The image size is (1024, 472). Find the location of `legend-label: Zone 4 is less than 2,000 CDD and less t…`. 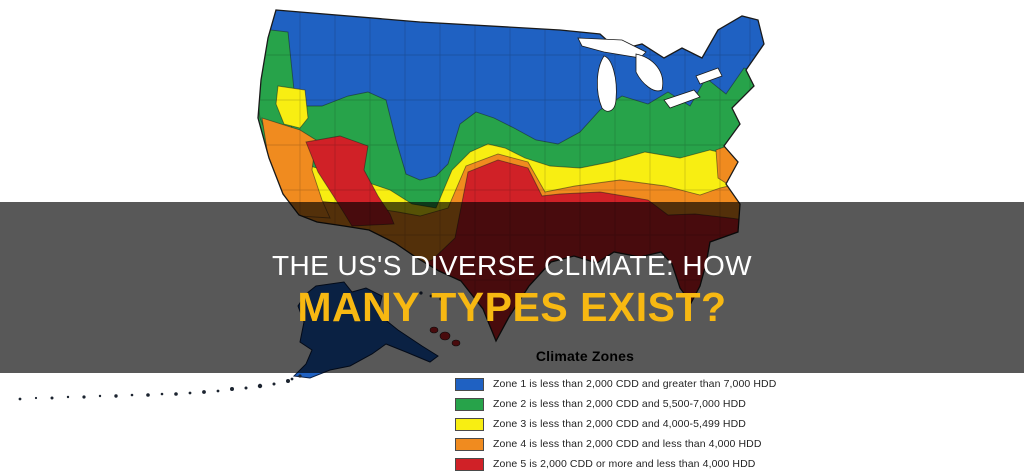

legend-label: Zone 4 is less than 2,000 CDD and less t… is located at coordinates (627, 444).